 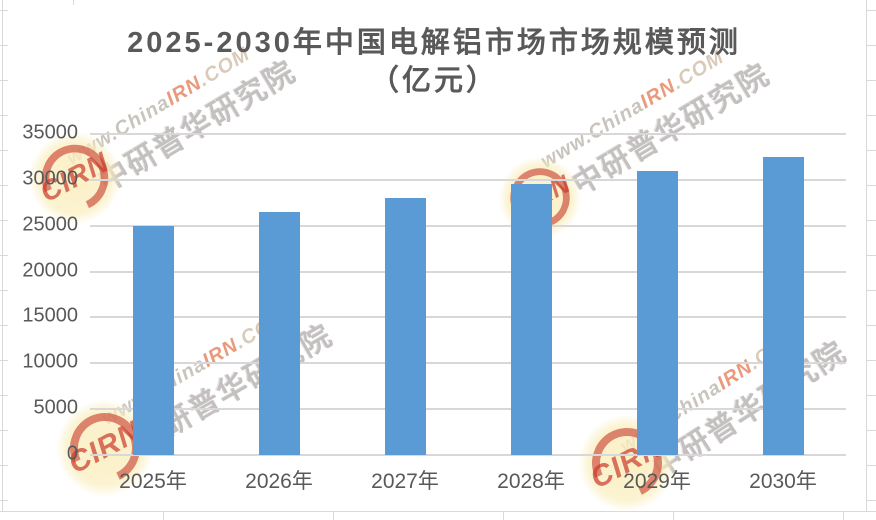 I want to click on bar-2027年, so click(x=405, y=326).